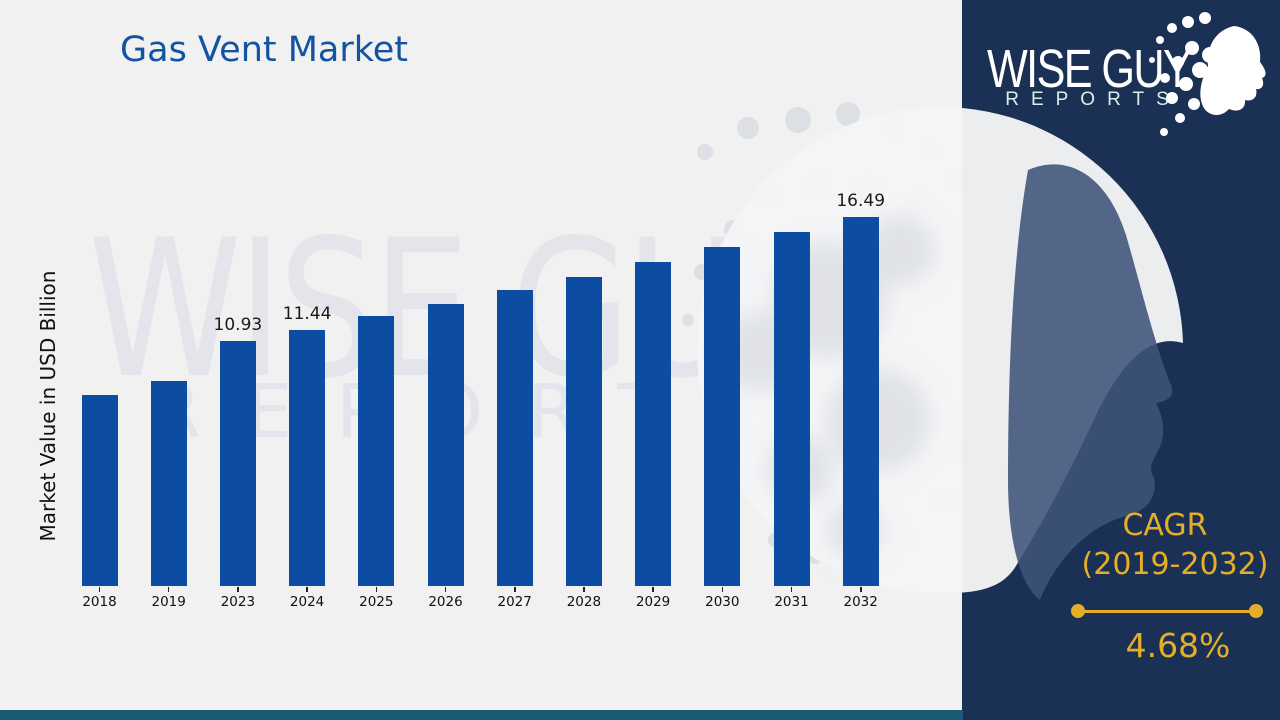 This screenshot has height=720, width=1280. I want to click on x-axis-label-2019: 2019, so click(168, 602).